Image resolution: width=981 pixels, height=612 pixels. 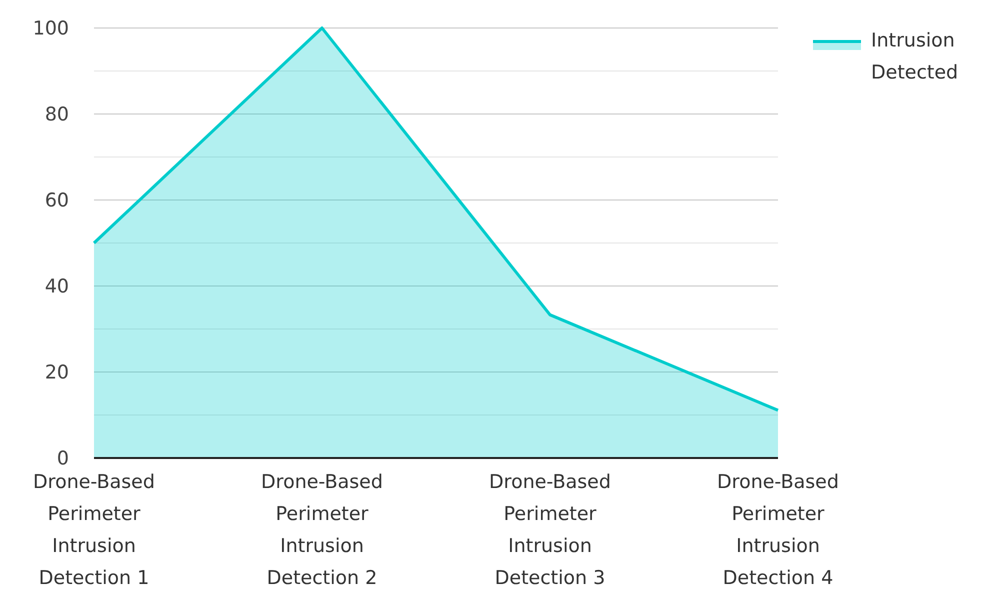 What do you see at coordinates (550, 530) in the screenshot?
I see `x-tick-label: Drone-Based Perimeter Intrusion Detection 3` at bounding box center [550, 530].